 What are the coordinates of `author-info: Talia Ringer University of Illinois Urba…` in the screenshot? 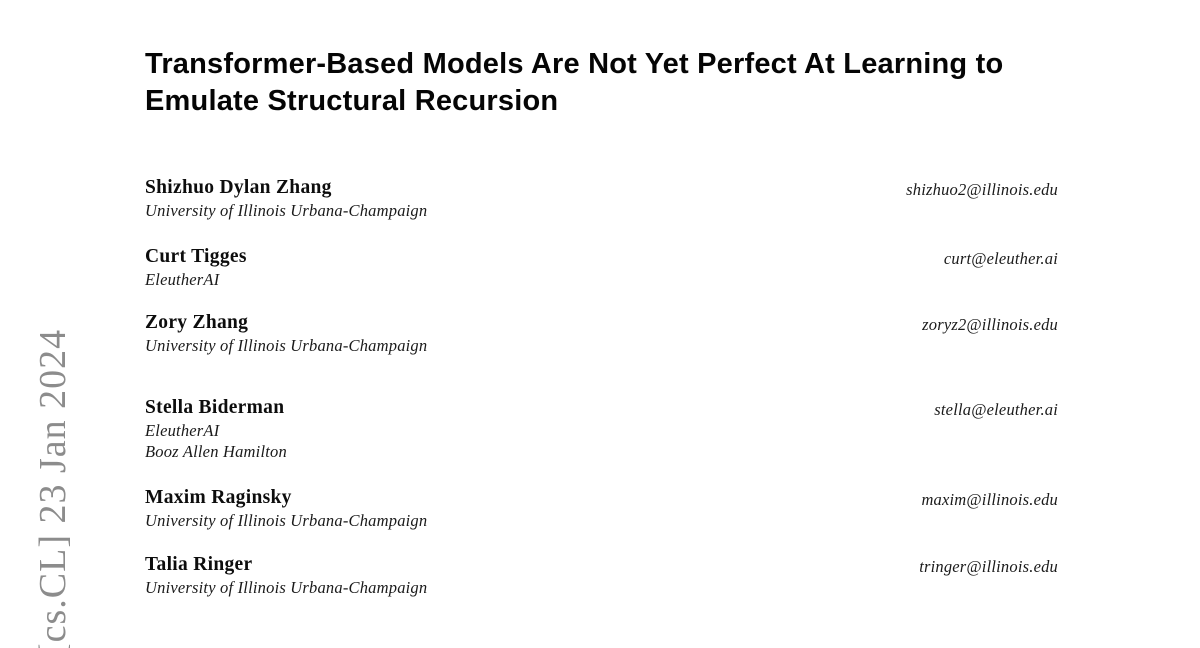 It's located at (286, 575).